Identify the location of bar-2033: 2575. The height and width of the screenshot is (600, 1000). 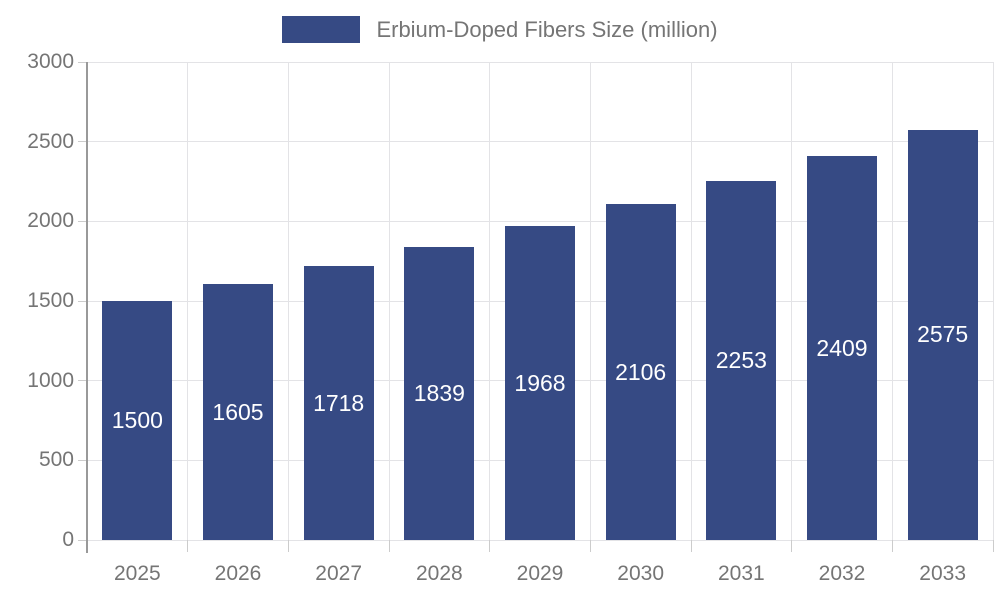
(942, 334).